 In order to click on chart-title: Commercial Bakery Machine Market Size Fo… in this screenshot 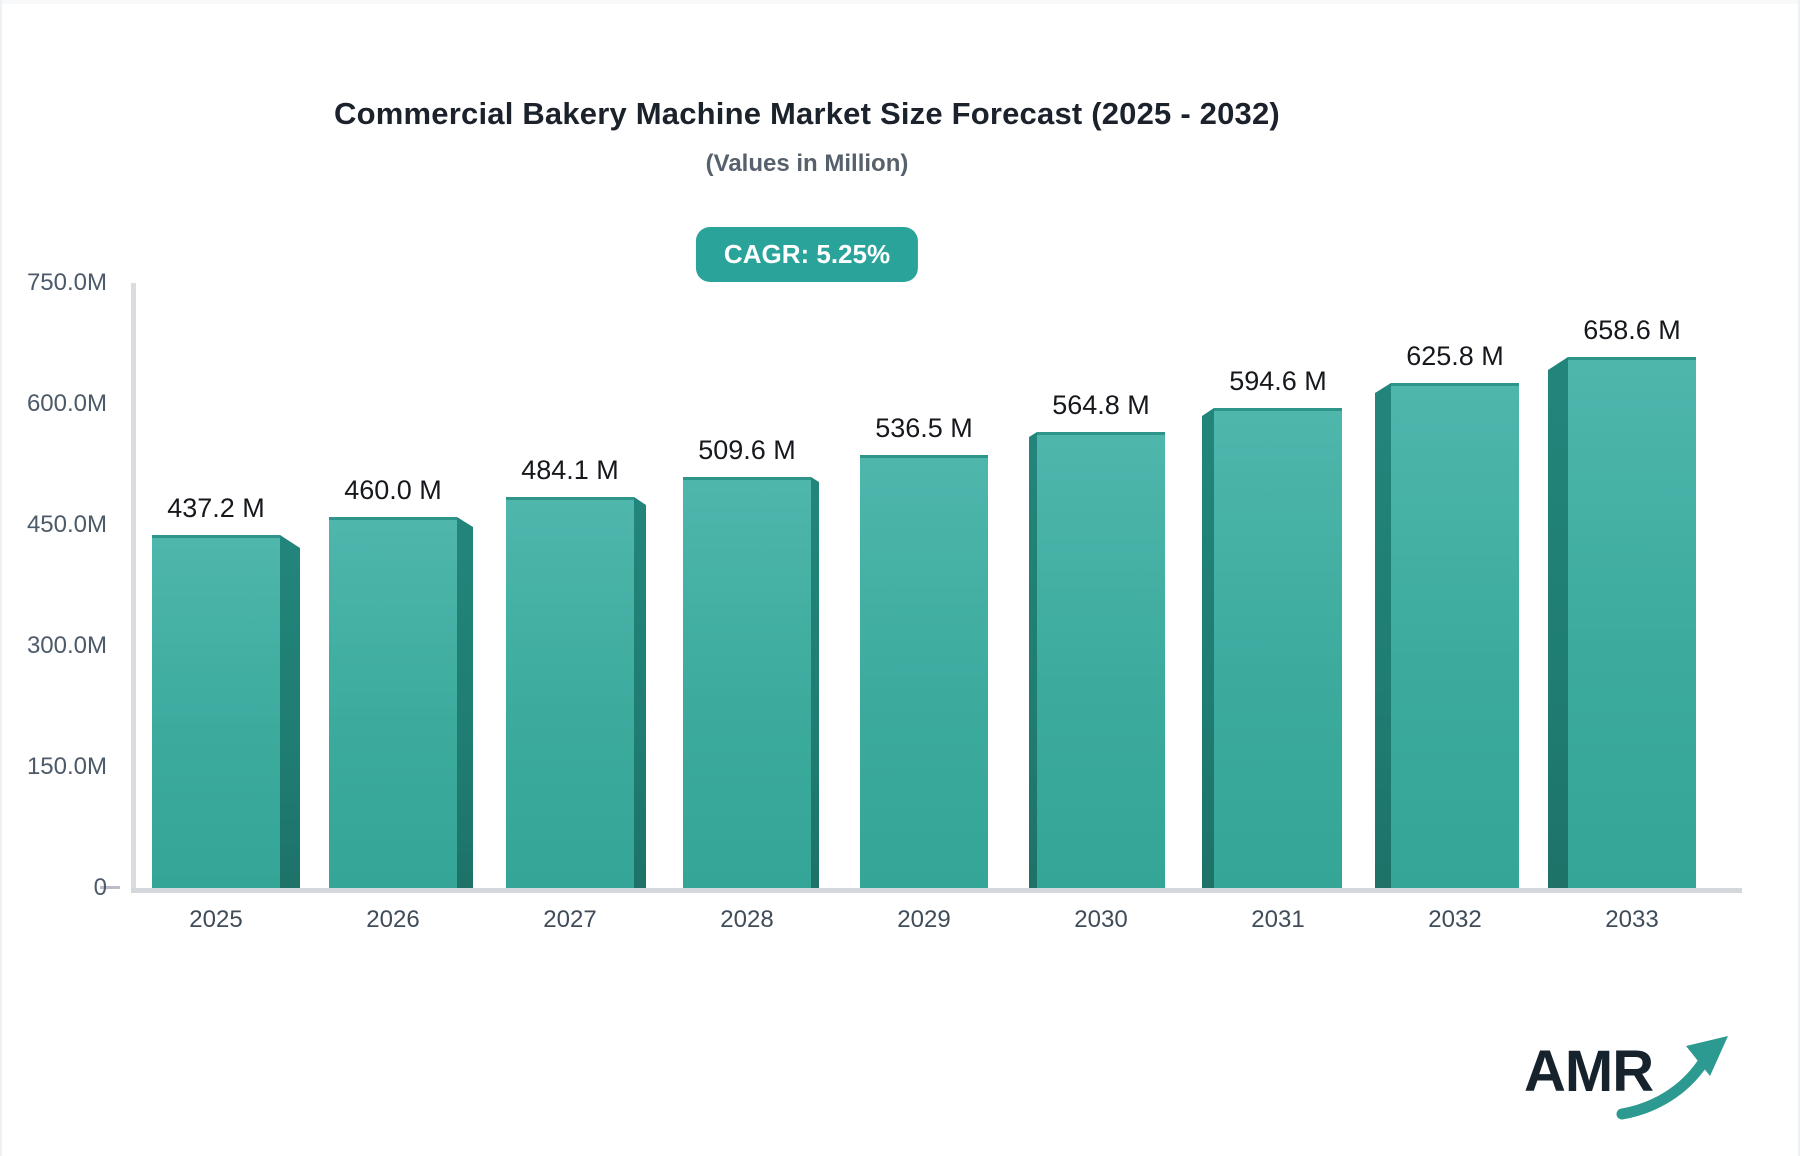, I will do `click(807, 113)`.